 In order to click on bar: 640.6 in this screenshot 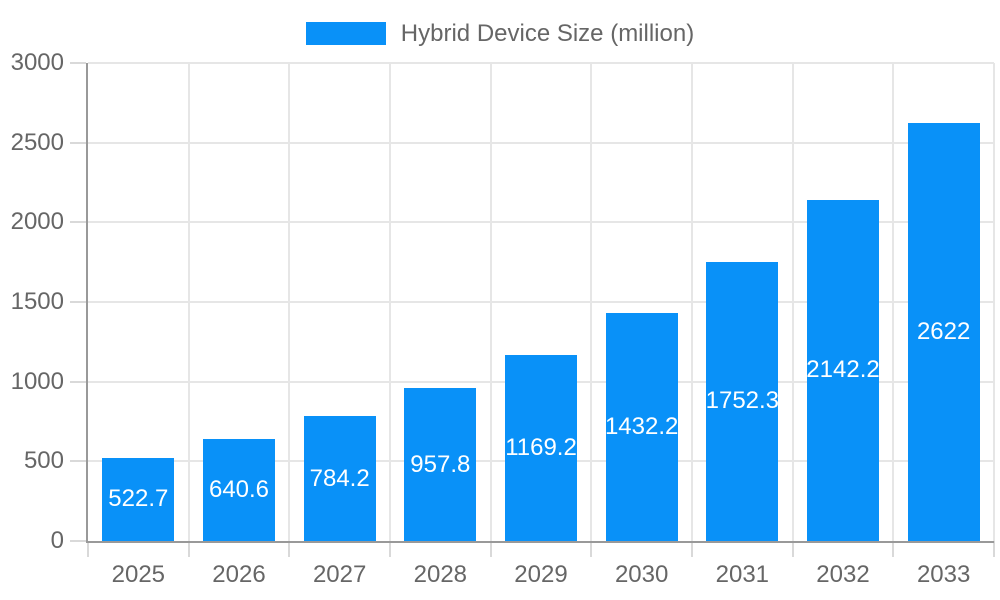, I will do `click(239, 489)`.